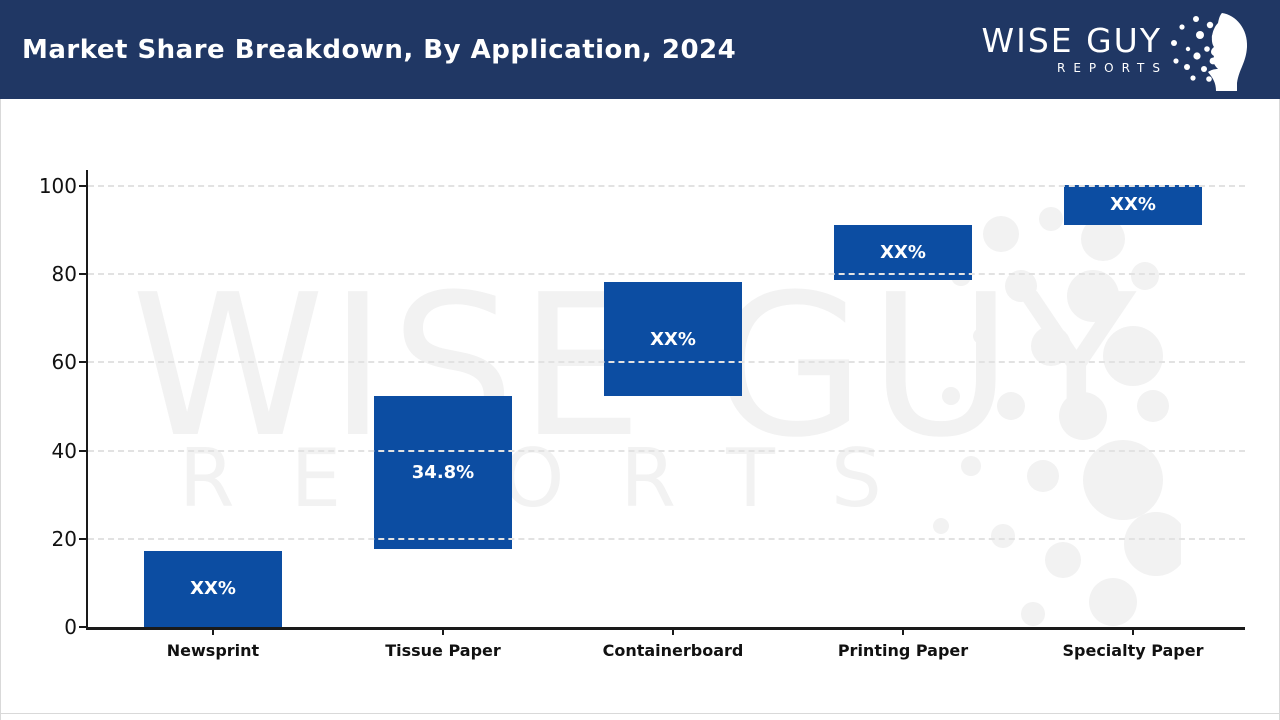 The image size is (1280, 720). Describe the element at coordinates (57, 186) in the screenshot. I see `ytick-label-100: 100` at that location.